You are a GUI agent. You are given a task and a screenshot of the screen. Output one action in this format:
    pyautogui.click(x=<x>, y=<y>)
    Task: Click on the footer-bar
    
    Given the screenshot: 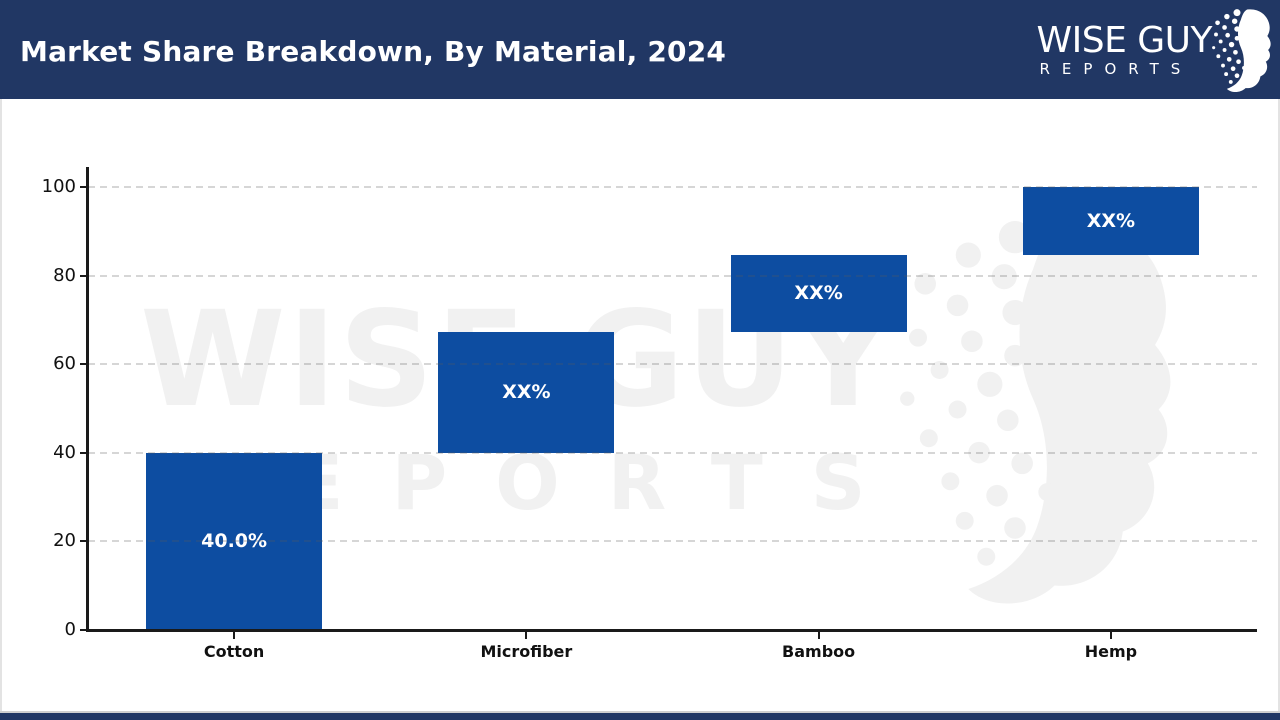 What is the action you would take?
    pyautogui.click(x=640, y=716)
    